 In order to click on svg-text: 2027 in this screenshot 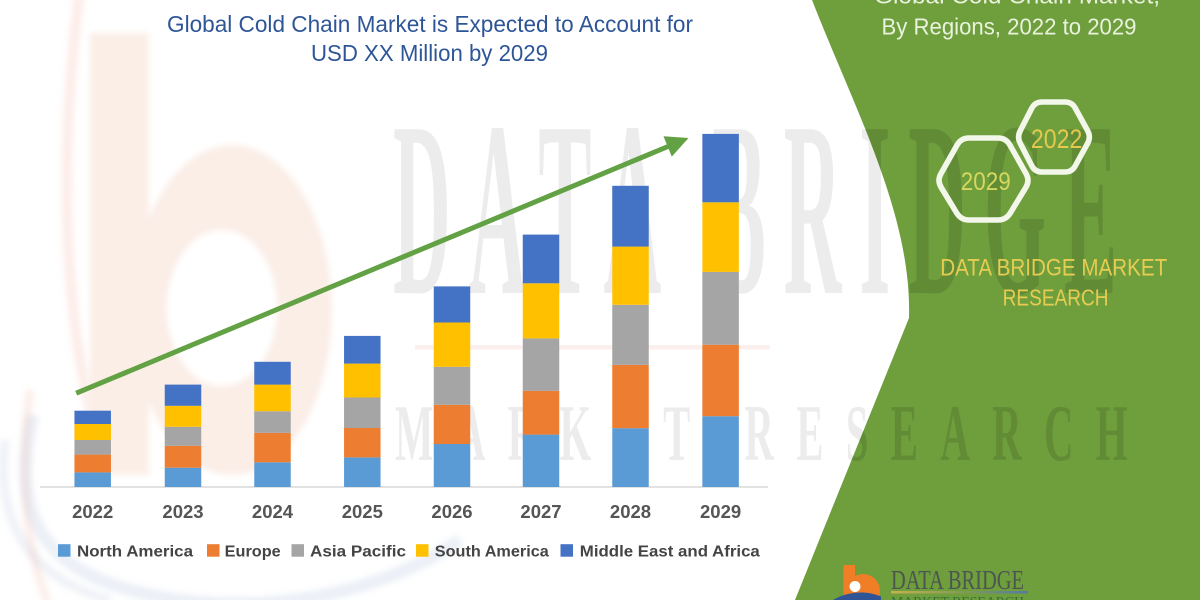, I will do `click(540, 511)`.